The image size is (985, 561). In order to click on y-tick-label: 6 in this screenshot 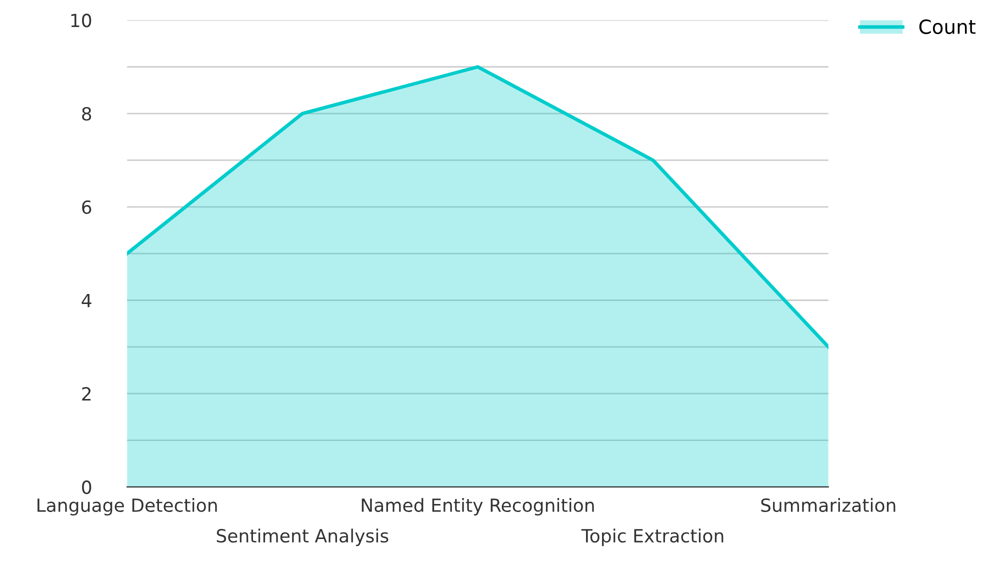, I will do `click(87, 207)`.